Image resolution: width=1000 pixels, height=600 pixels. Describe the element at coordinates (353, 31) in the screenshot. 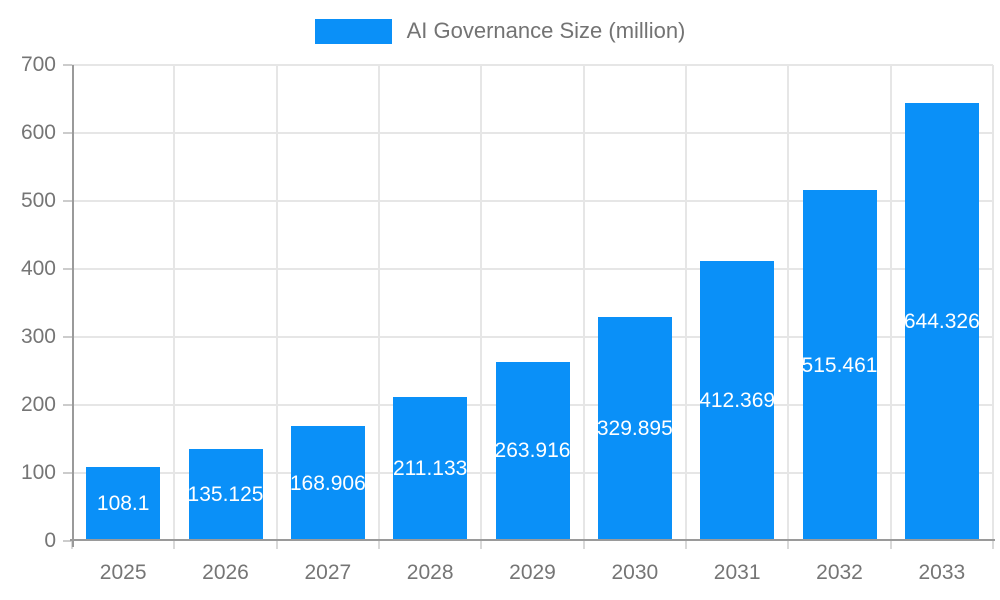

I see `legend-swatch` at that location.